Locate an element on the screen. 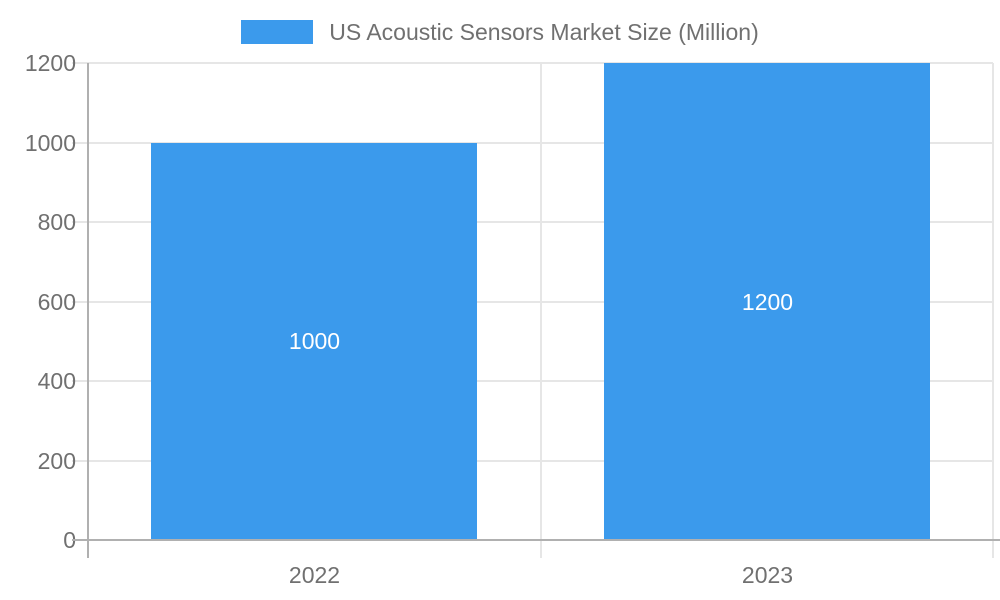 The height and width of the screenshot is (600, 1000). y-tick-label: 1000 is located at coordinates (50, 143).